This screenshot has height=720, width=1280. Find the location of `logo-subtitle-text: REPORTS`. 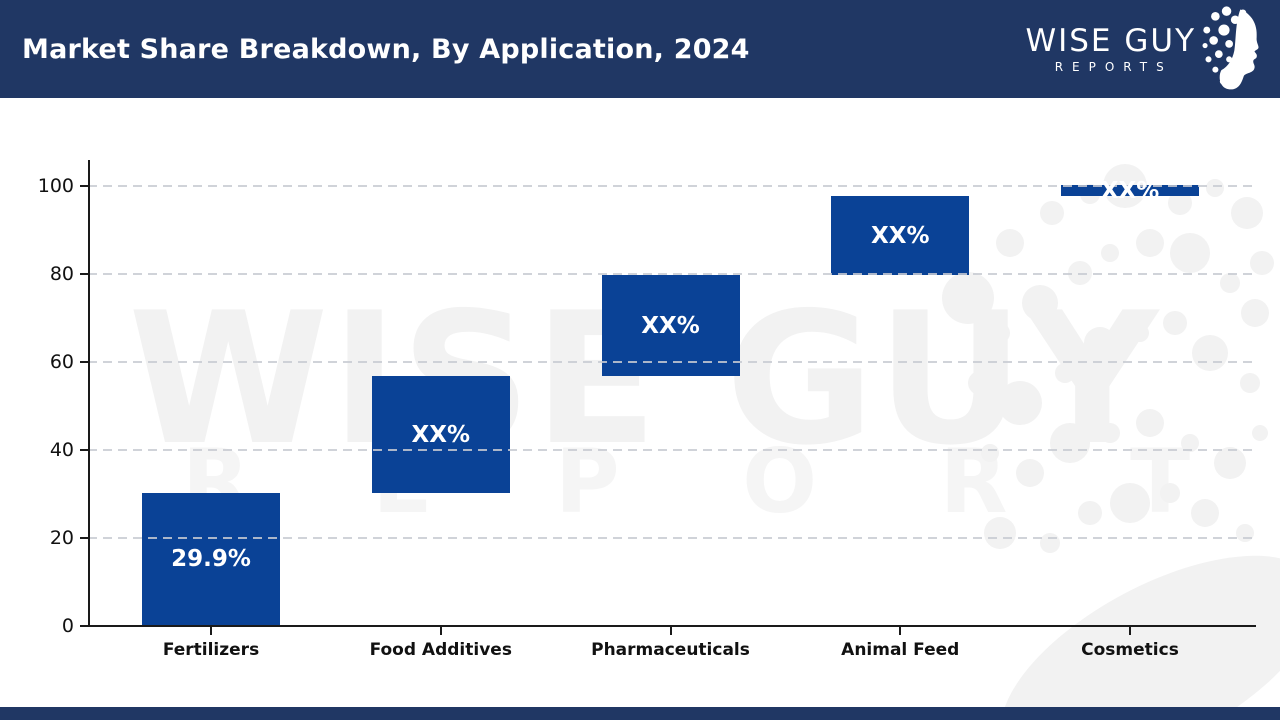

logo-subtitle-text: REPORTS is located at coordinates (1113, 66).